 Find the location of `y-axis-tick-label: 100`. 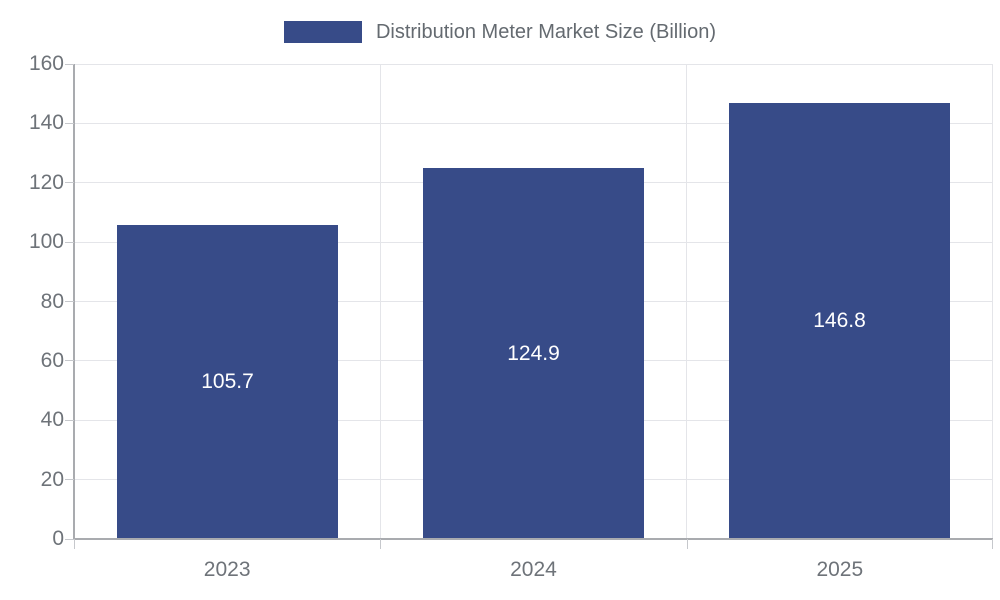

y-axis-tick-label: 100 is located at coordinates (46, 242).